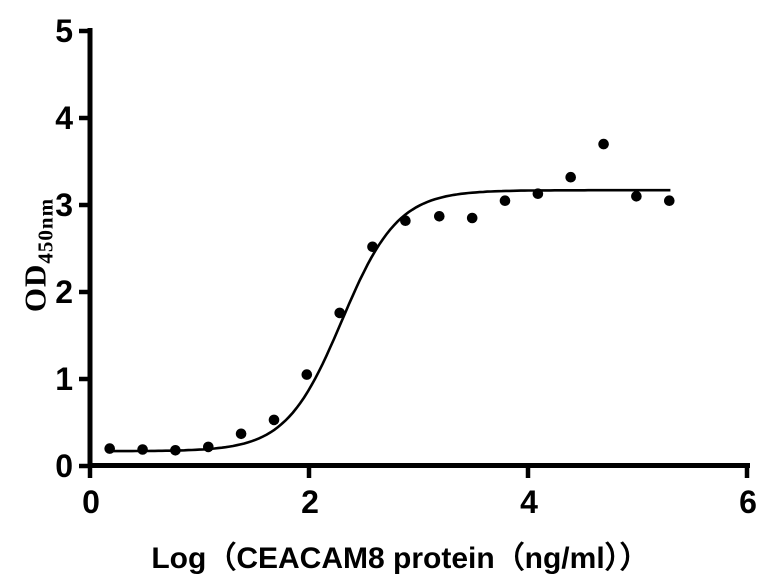 The image size is (771, 579). Describe the element at coordinates (91, 502) in the screenshot. I see `x-tick-label: 0` at that location.